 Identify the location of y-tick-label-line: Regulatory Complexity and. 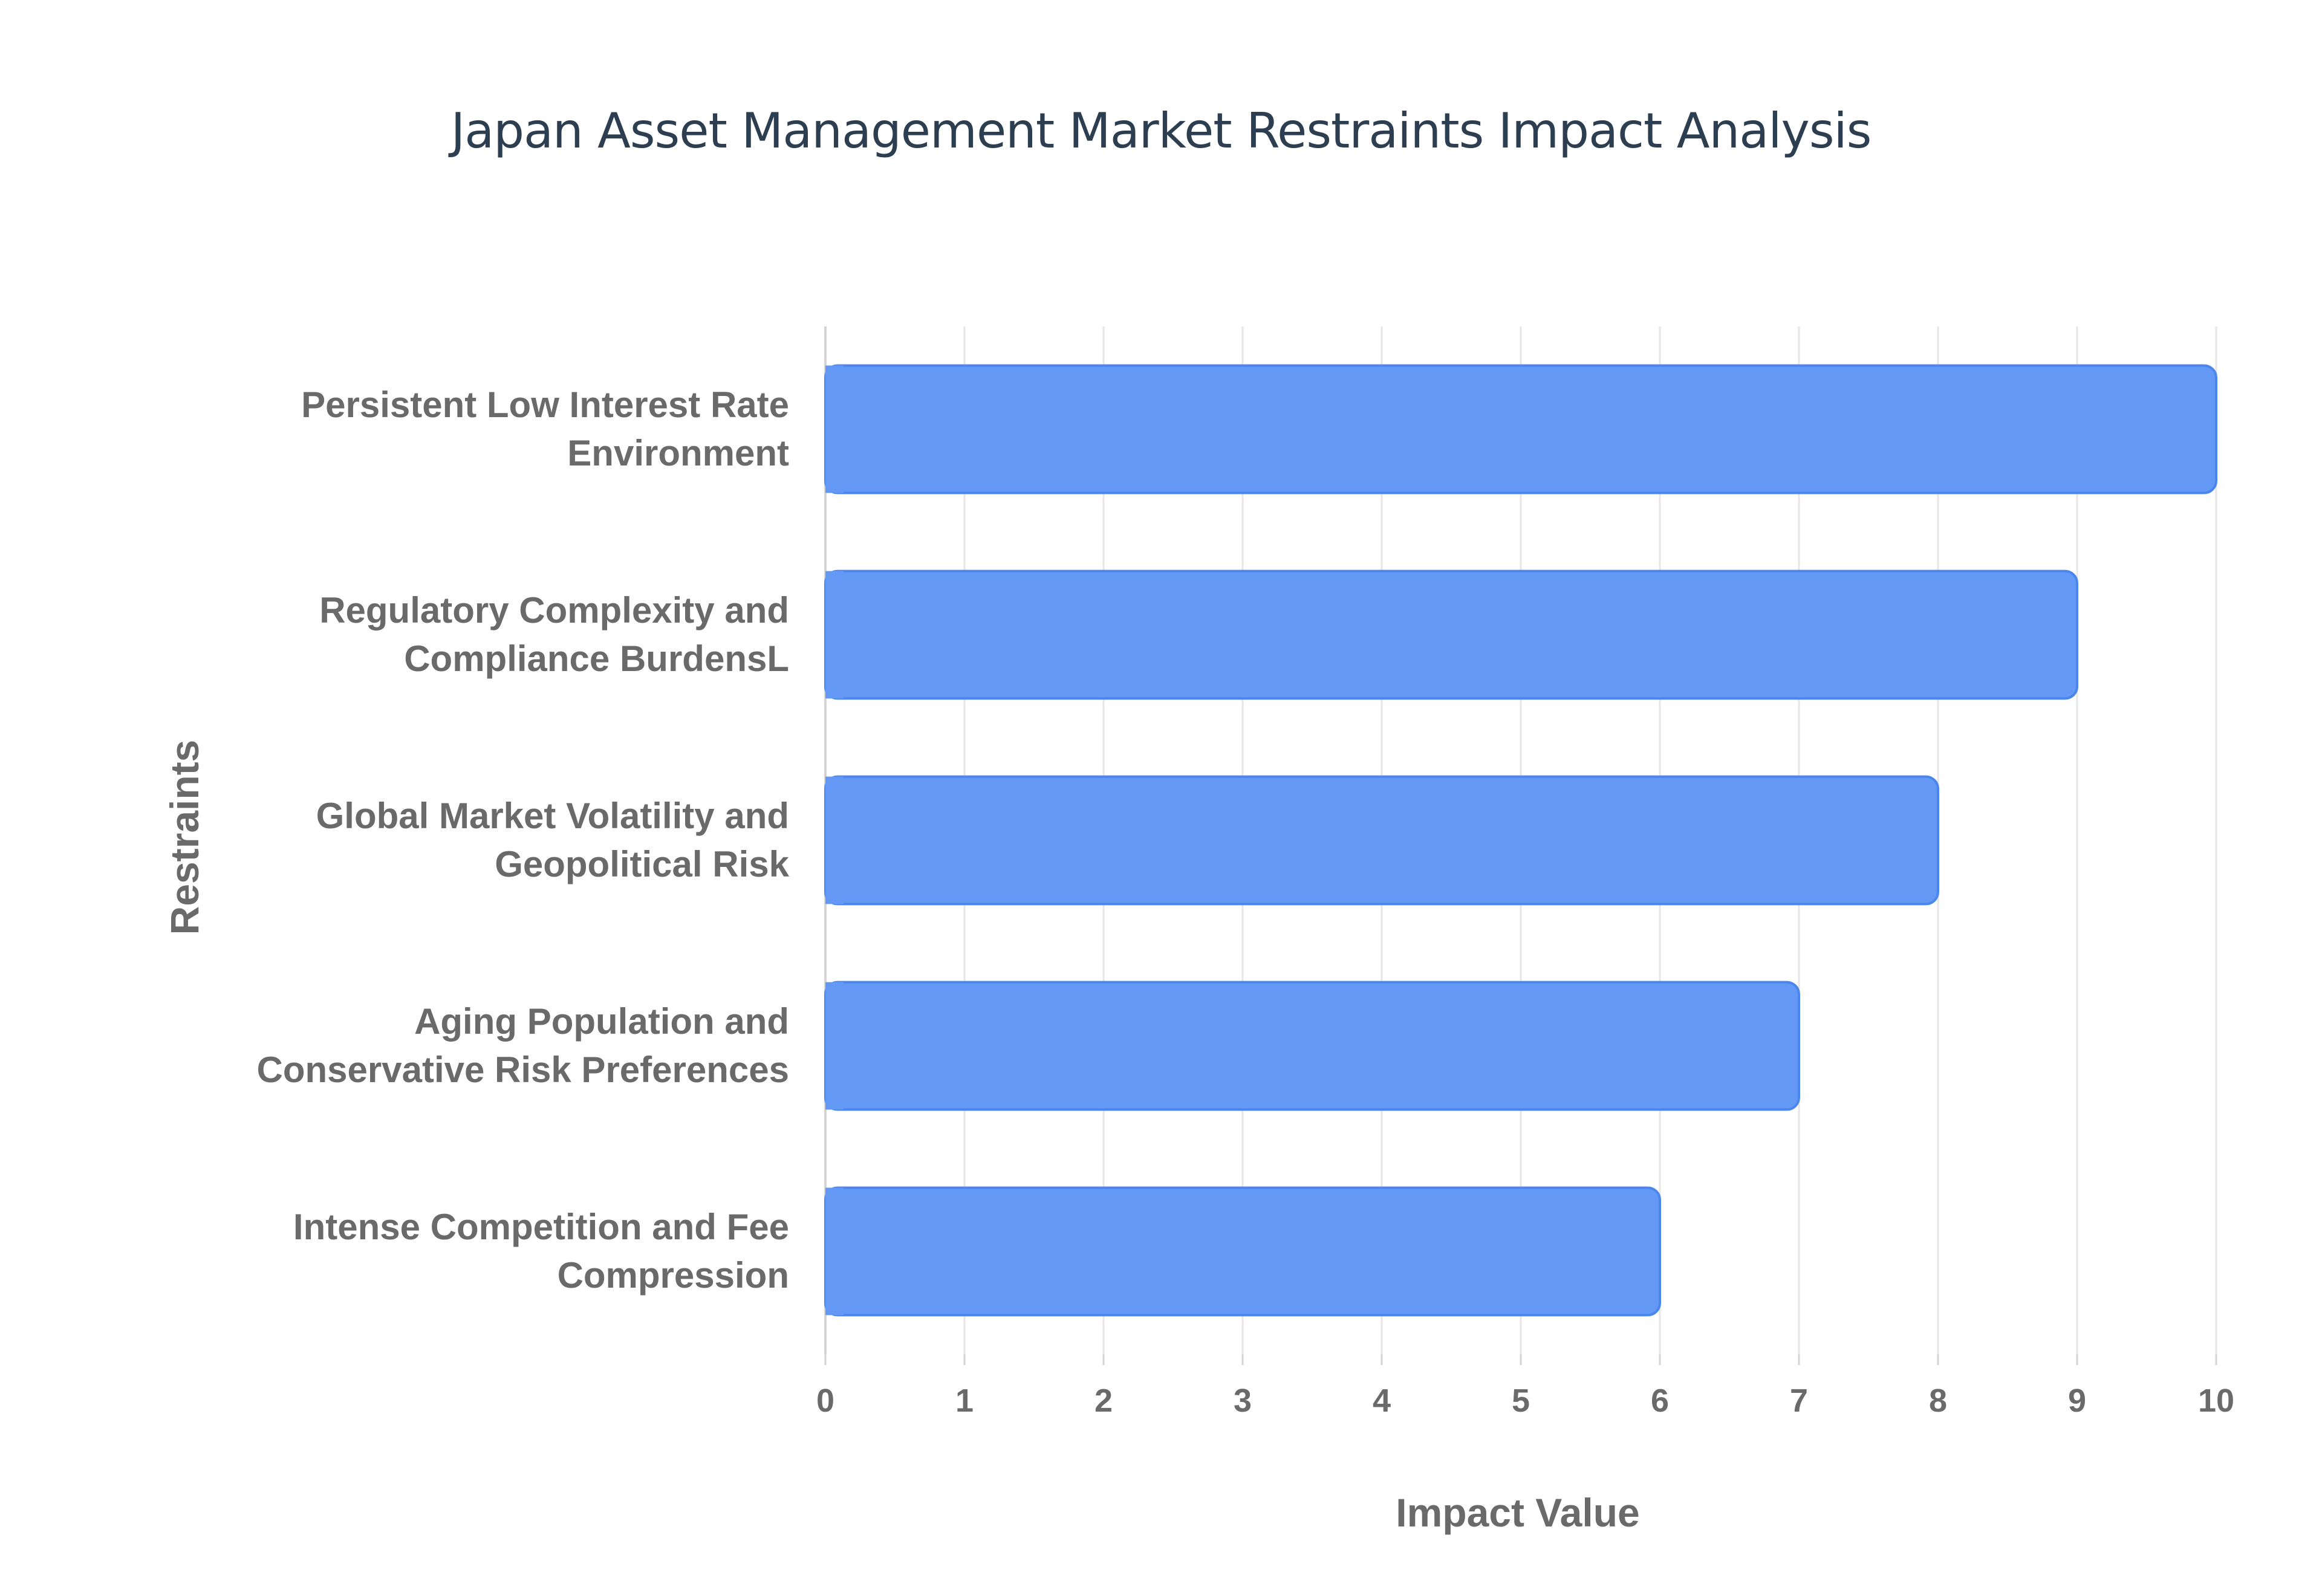
(554, 610).